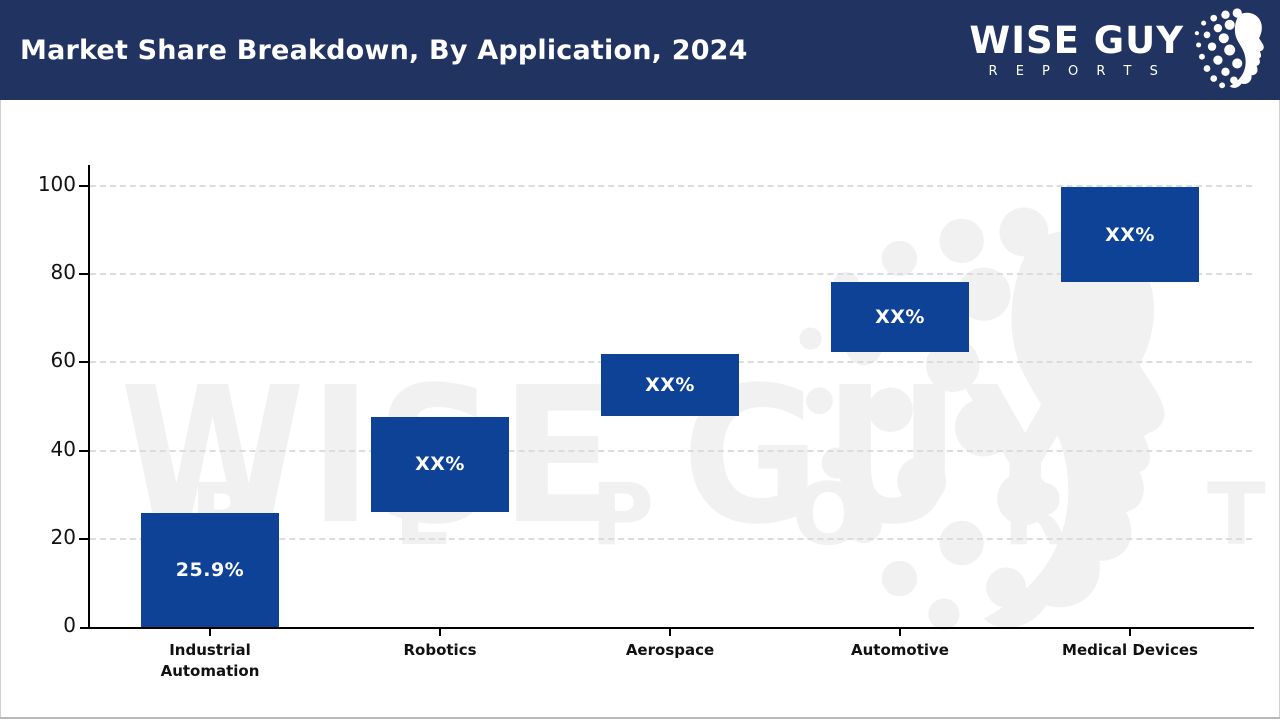 Image resolution: width=1280 pixels, height=720 pixels. Describe the element at coordinates (1076, 40) in the screenshot. I see `logo-wordmark: WISE GUY` at that location.